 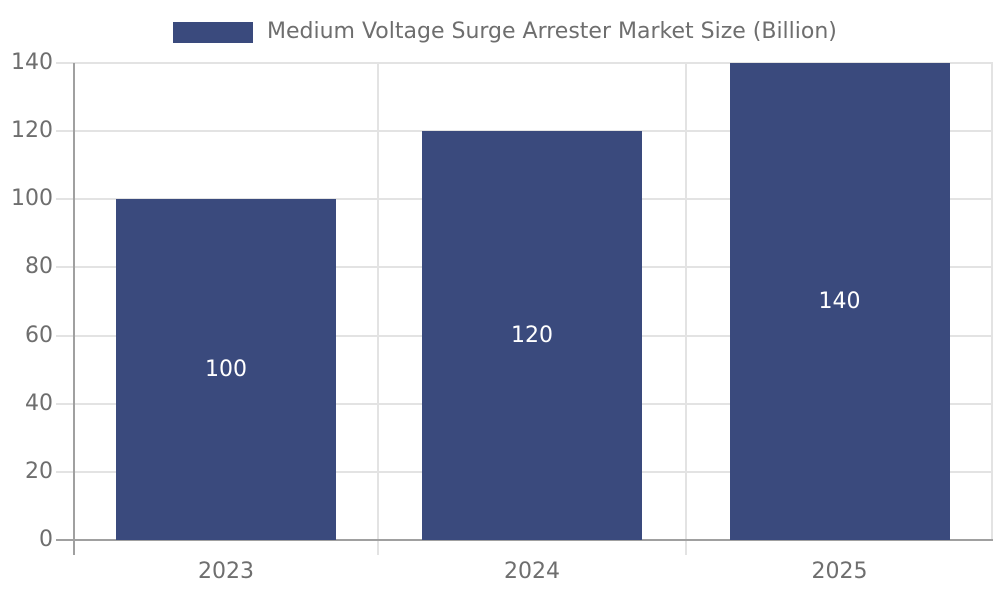 What do you see at coordinates (39, 335) in the screenshot?
I see `y-tick-label-60: 60` at bounding box center [39, 335].